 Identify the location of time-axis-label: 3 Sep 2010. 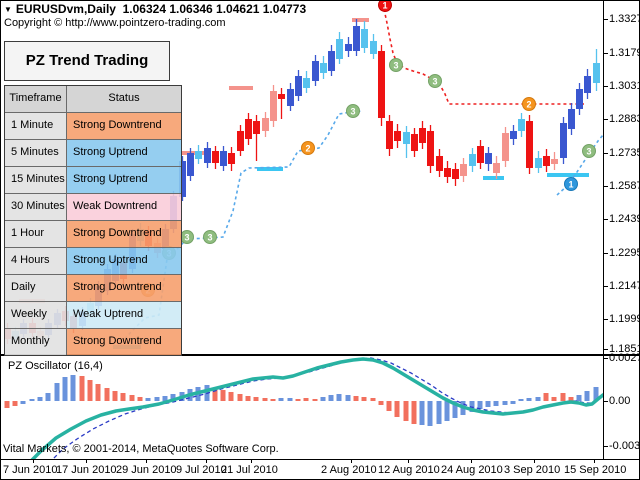
(532, 470).